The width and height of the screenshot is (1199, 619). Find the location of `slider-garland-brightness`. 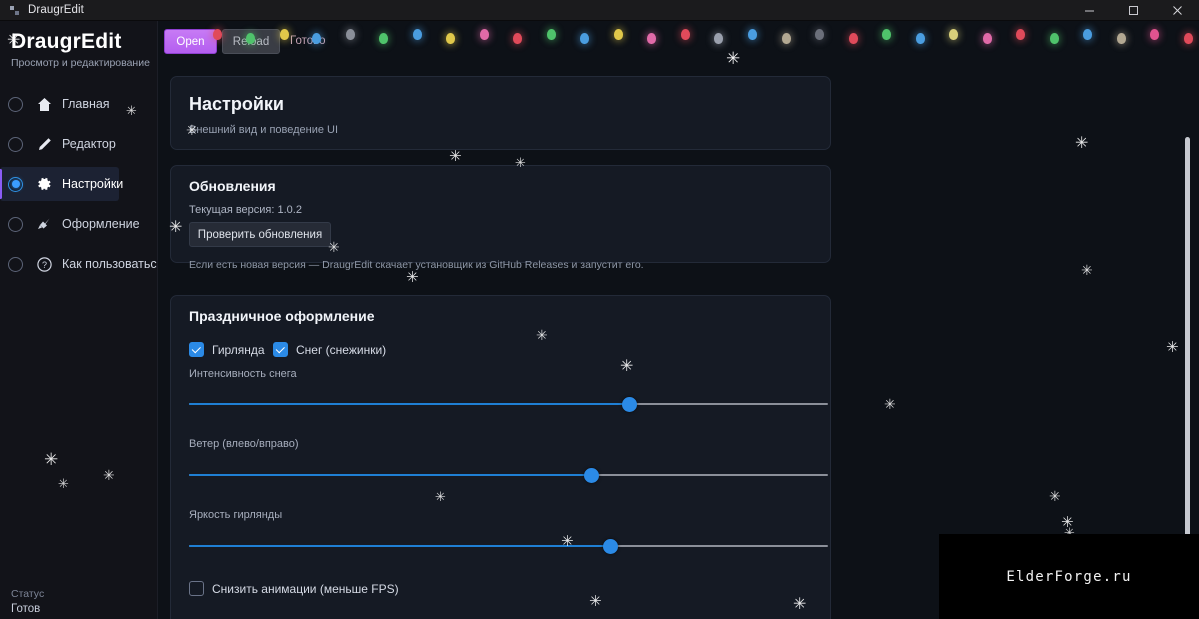

slider-garland-brightness is located at coordinates (508, 546).